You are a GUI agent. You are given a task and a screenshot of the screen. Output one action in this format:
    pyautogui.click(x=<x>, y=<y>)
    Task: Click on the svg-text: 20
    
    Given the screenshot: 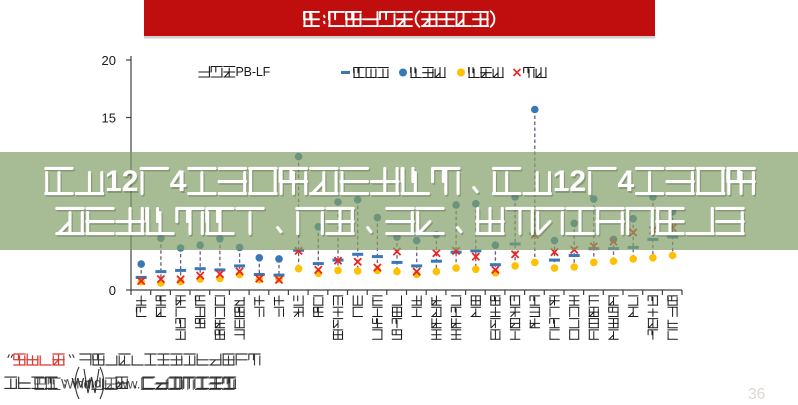 What is the action you would take?
    pyautogui.click(x=109, y=60)
    